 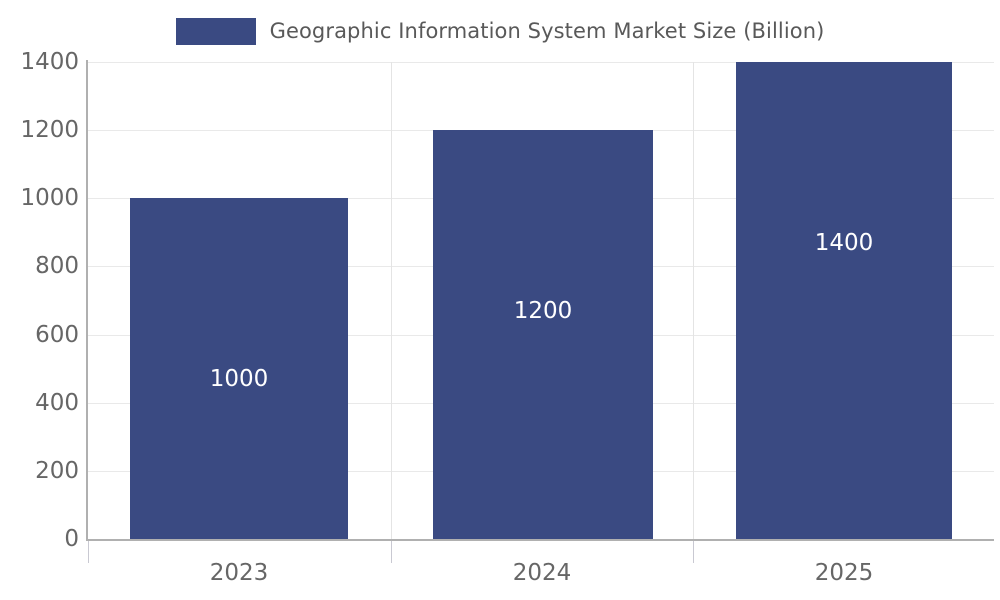 I want to click on y-tick-label-1400: 1400, so click(x=49, y=62).